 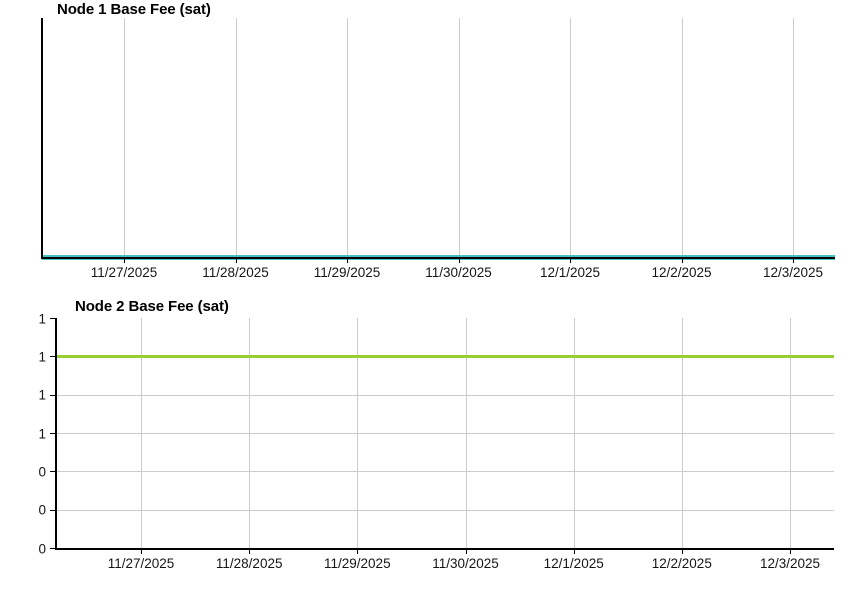 What do you see at coordinates (152, 306) in the screenshot?
I see `node2-chart-title: Node 2 Base Fee (sat)` at bounding box center [152, 306].